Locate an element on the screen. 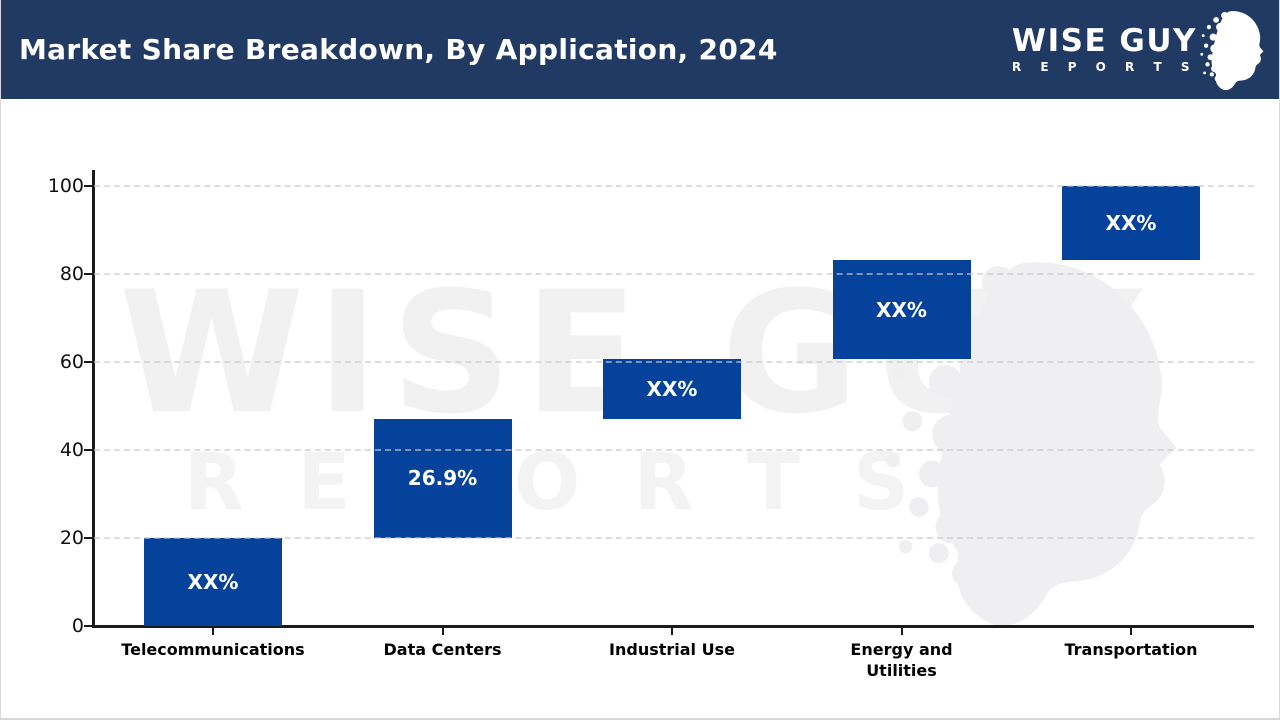  bar-telecommunications is located at coordinates (213, 581).